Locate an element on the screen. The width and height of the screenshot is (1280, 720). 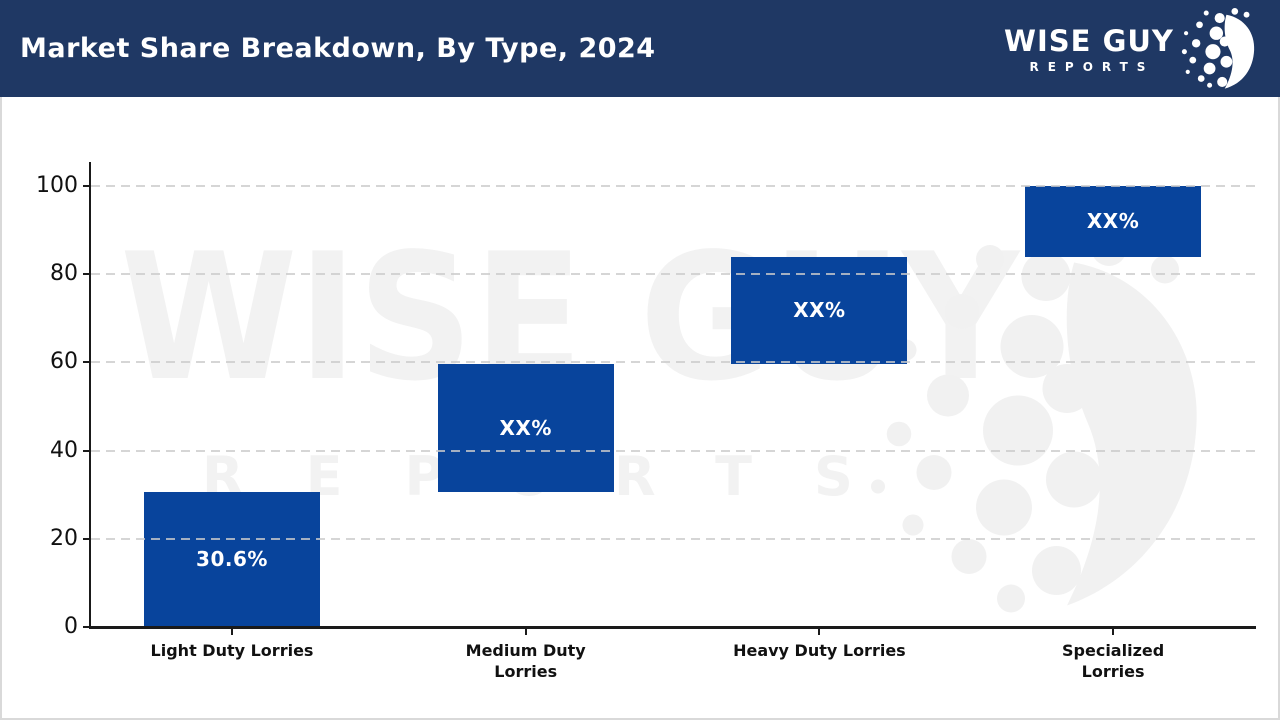
page-title: Market Share Breakdown, By Type, 2024 is located at coordinates (338, 48).